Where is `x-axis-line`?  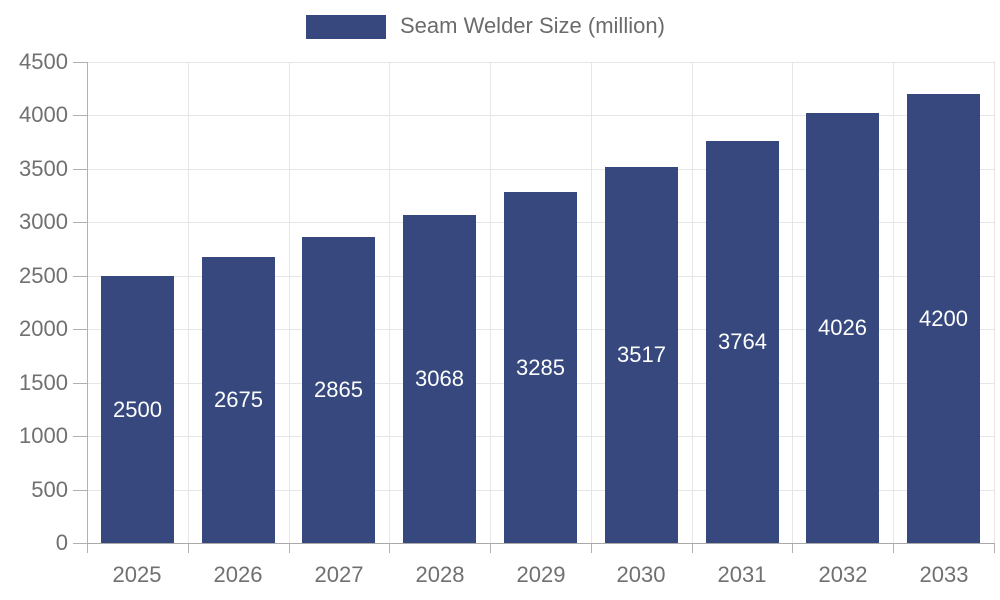
x-axis-line is located at coordinates (540, 543).